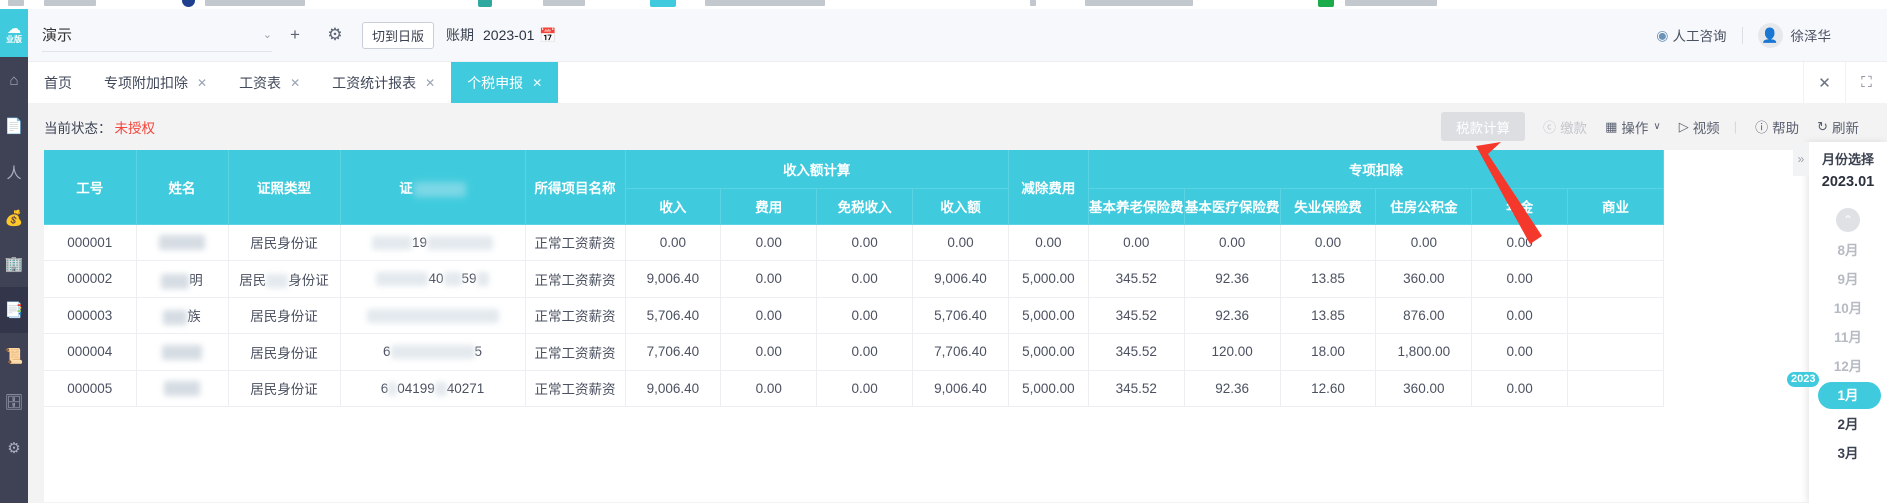 The image size is (1887, 503). I want to click on scroll-up-button: ⌃, so click(1848, 220).